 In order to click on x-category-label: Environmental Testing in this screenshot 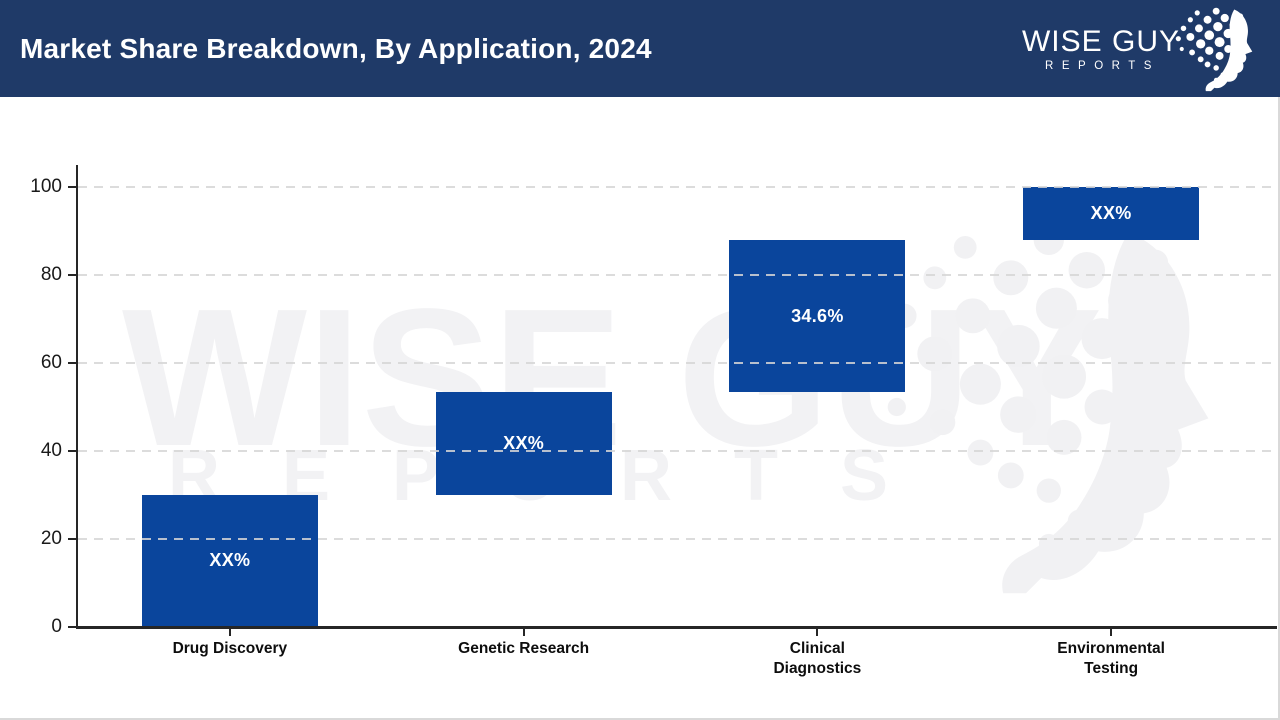, I will do `click(1111, 658)`.